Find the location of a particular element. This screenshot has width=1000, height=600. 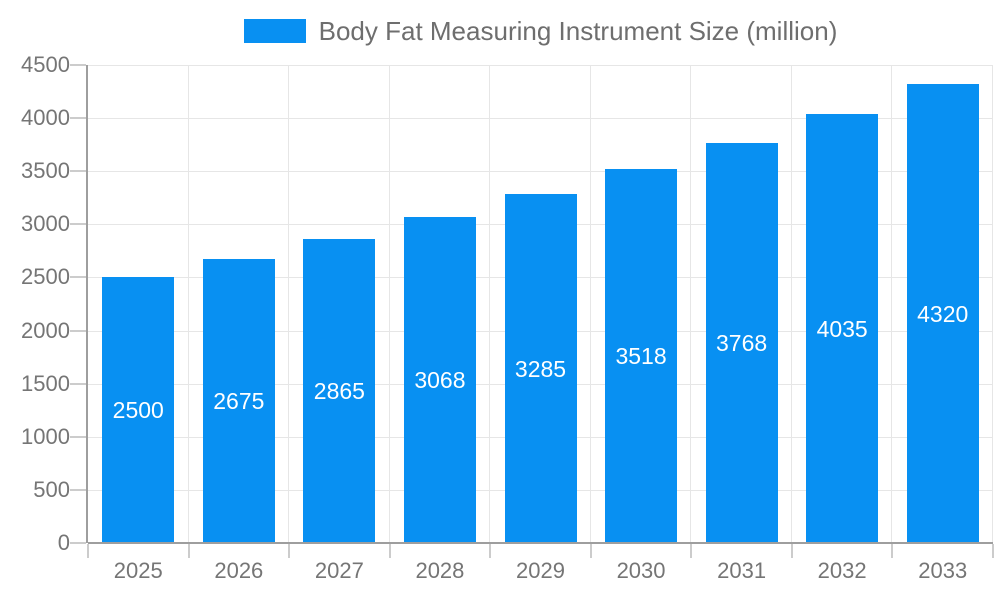

x-tick-label: 2031 is located at coordinates (742, 570).